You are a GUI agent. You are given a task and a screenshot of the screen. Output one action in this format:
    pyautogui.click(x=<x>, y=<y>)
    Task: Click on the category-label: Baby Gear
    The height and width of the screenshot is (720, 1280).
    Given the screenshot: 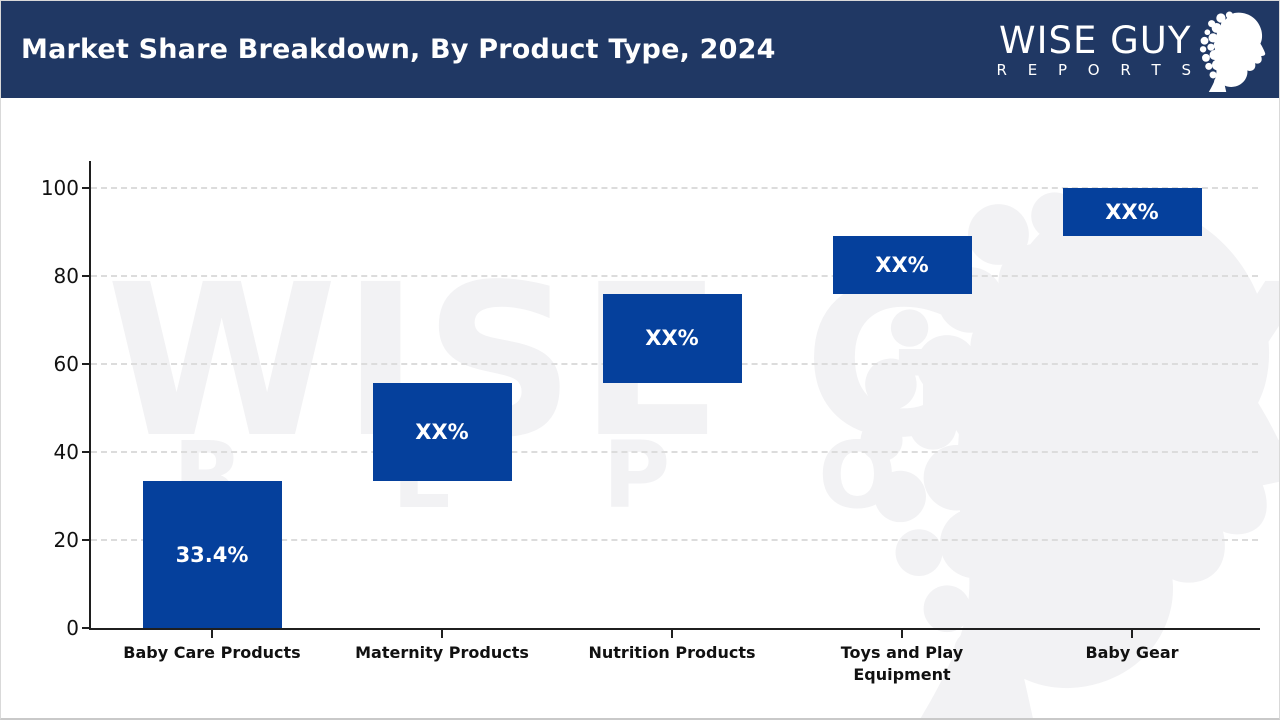 What is the action you would take?
    pyautogui.click(x=1132, y=652)
    